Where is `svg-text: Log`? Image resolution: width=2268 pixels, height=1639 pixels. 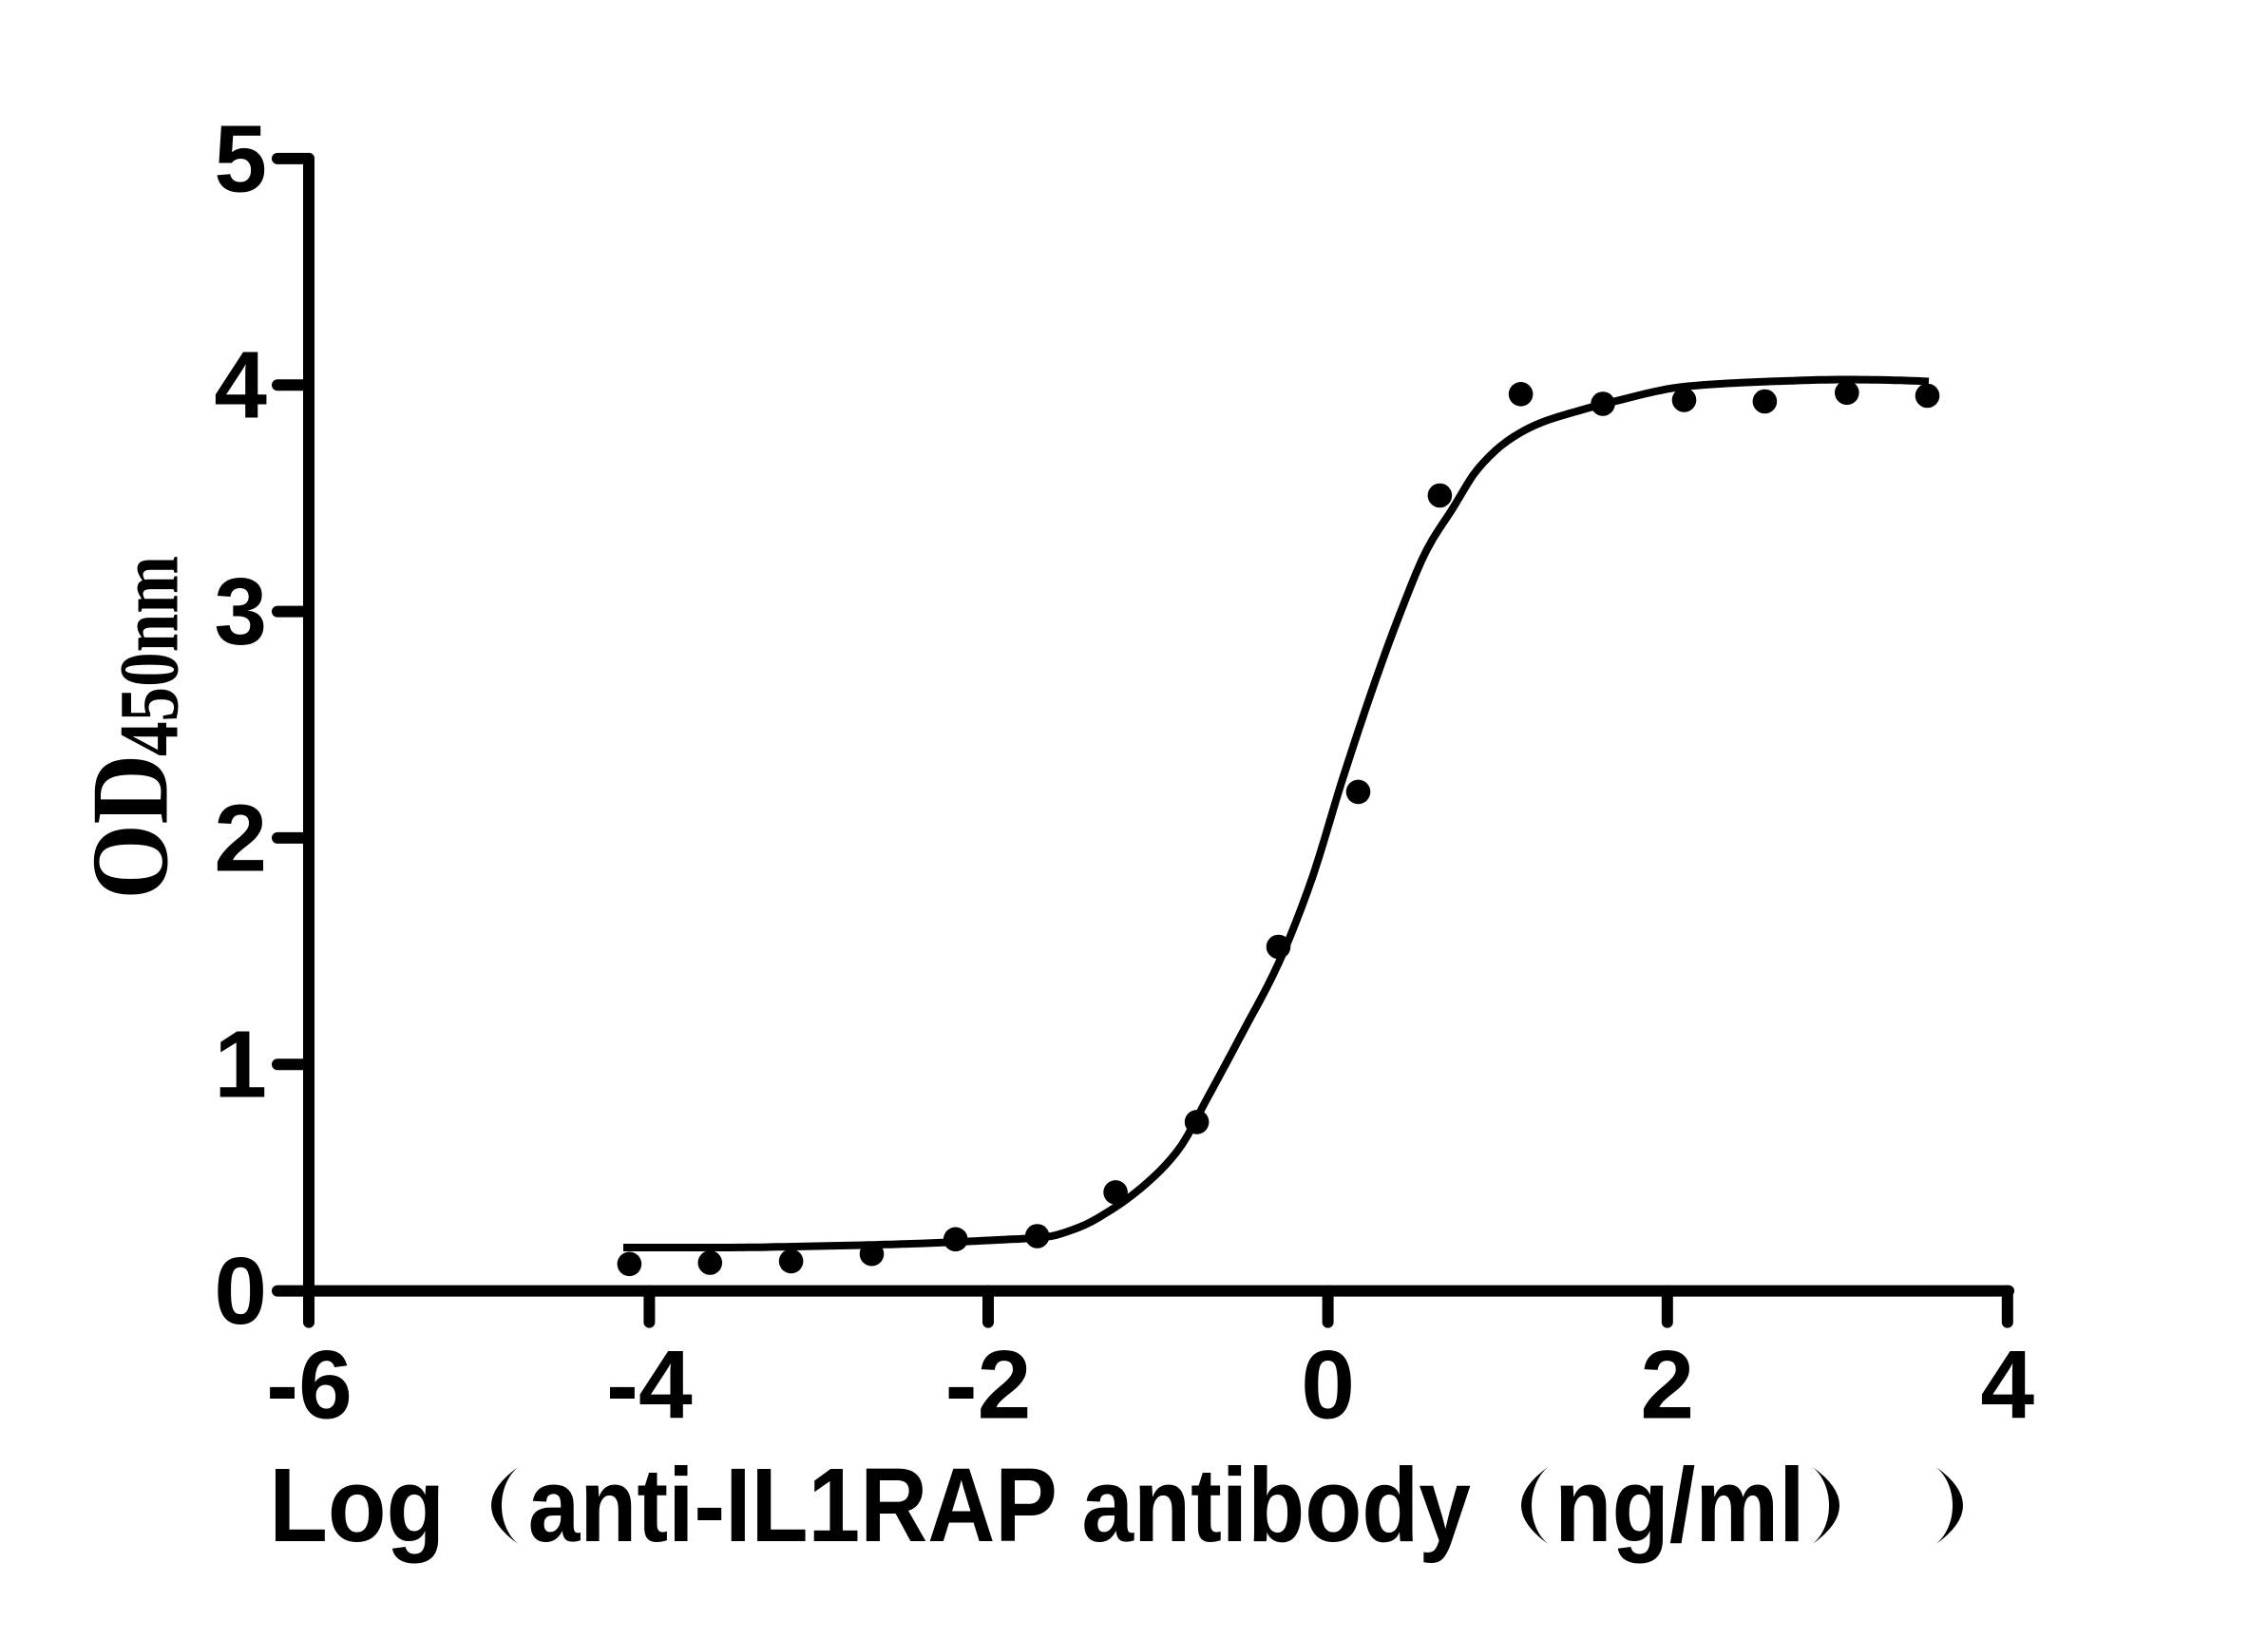 svg-text: Log is located at coordinates (357, 1505).